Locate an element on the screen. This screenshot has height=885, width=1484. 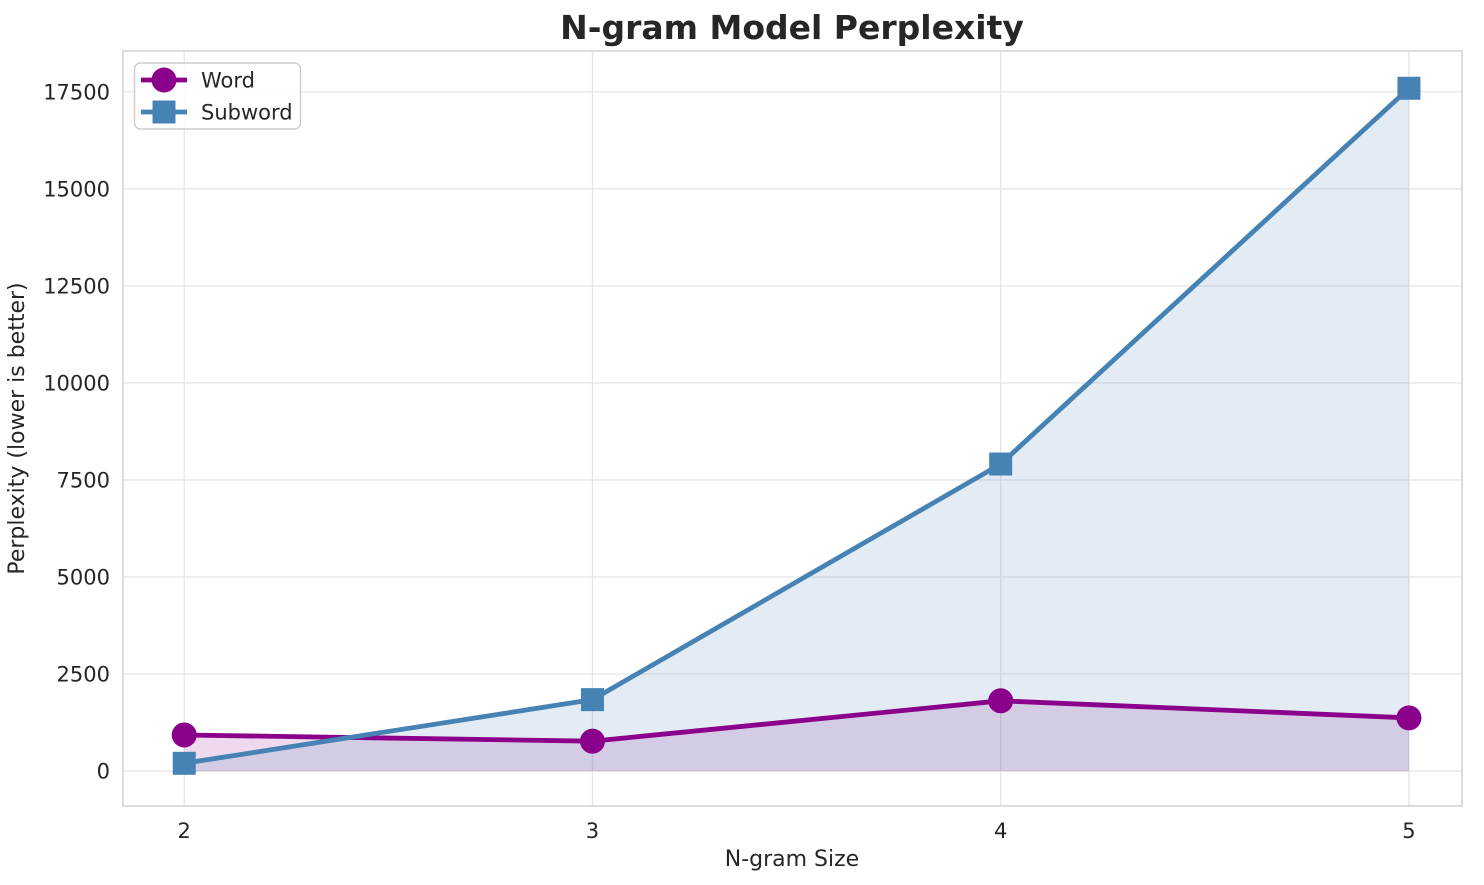
x-tick-label: 4 is located at coordinates (1000, 831).